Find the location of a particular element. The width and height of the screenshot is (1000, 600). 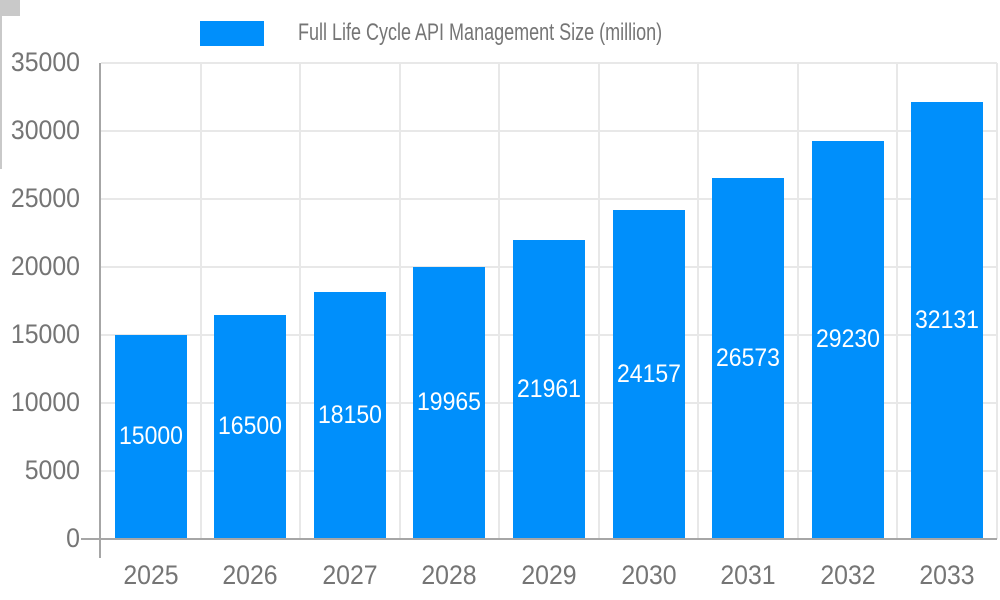

x-axis-tick-label: 2032 is located at coordinates (848, 575).